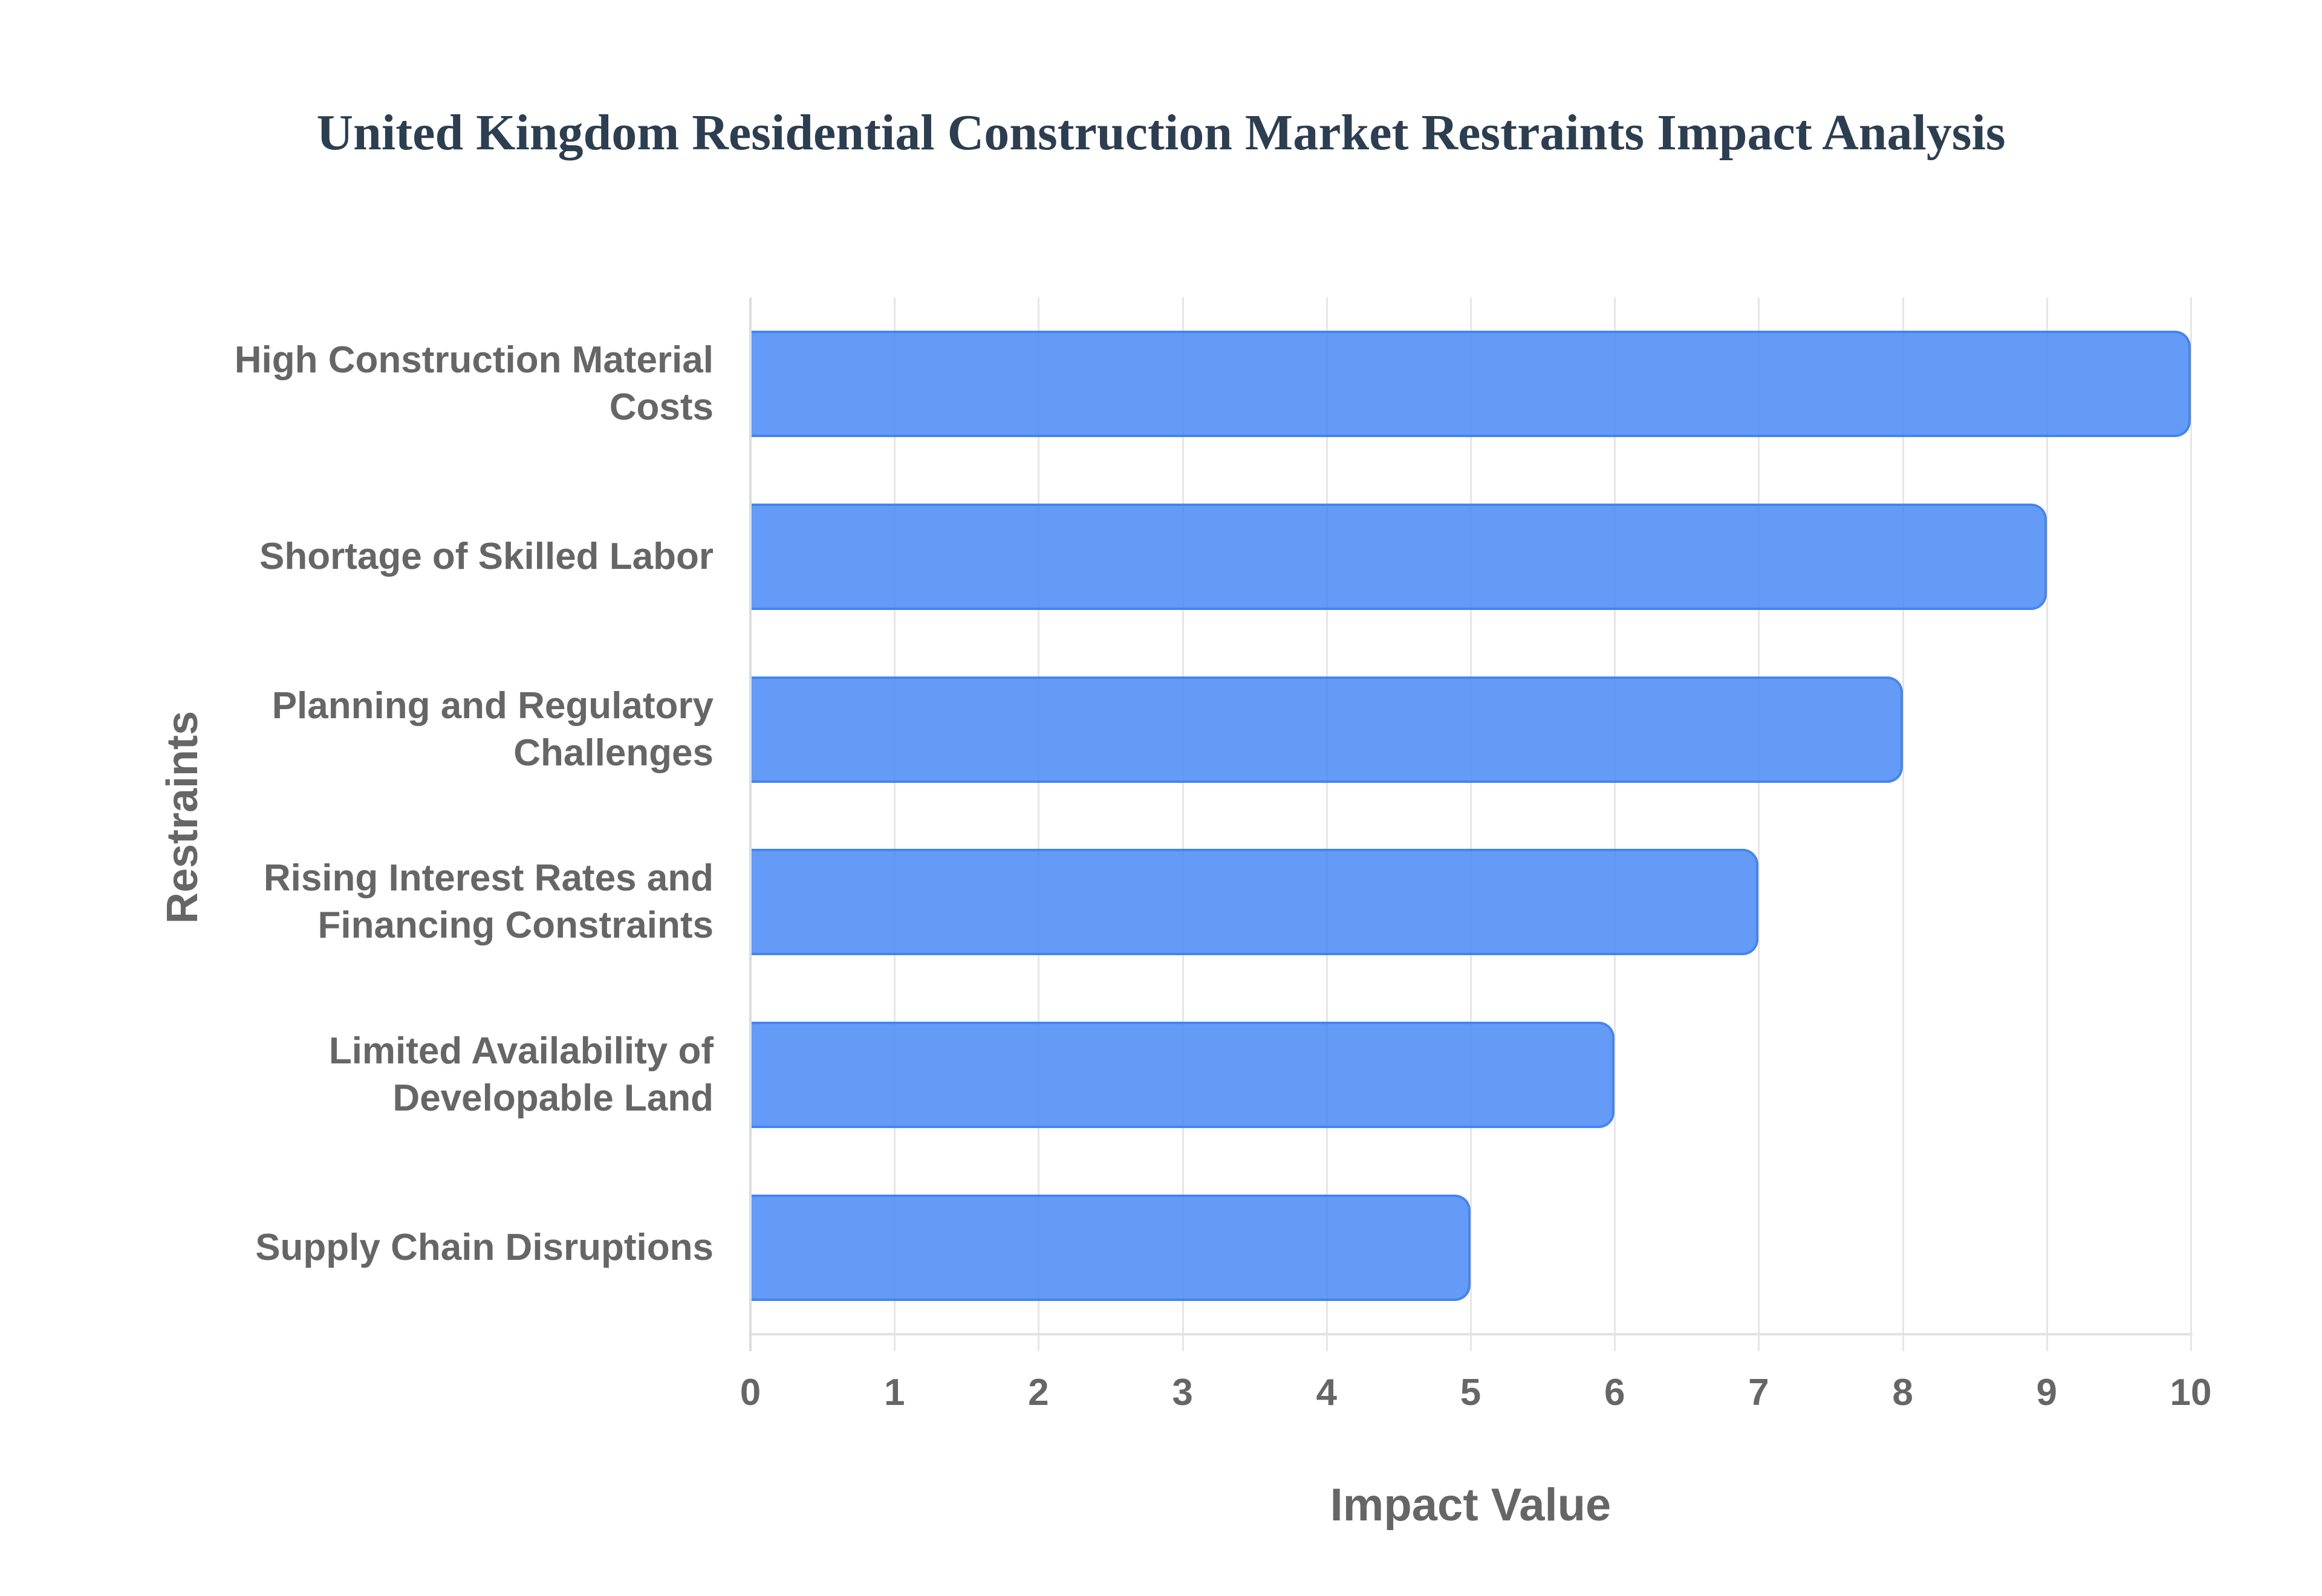  I want to click on x-axis-tick-label: 0, so click(750, 1392).